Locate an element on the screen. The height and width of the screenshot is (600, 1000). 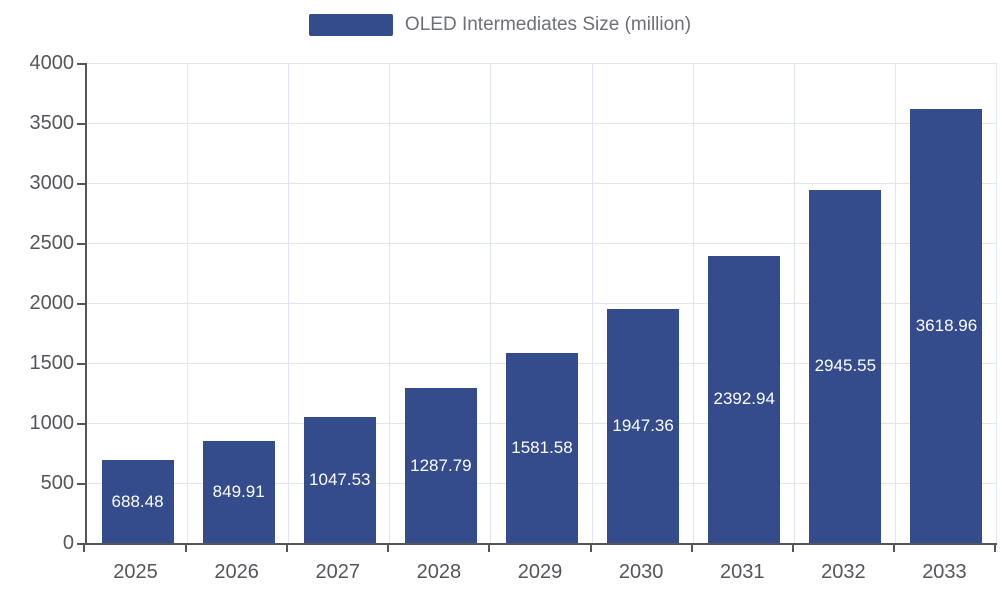
x-axis-tick-label: 2025 is located at coordinates (135, 572).